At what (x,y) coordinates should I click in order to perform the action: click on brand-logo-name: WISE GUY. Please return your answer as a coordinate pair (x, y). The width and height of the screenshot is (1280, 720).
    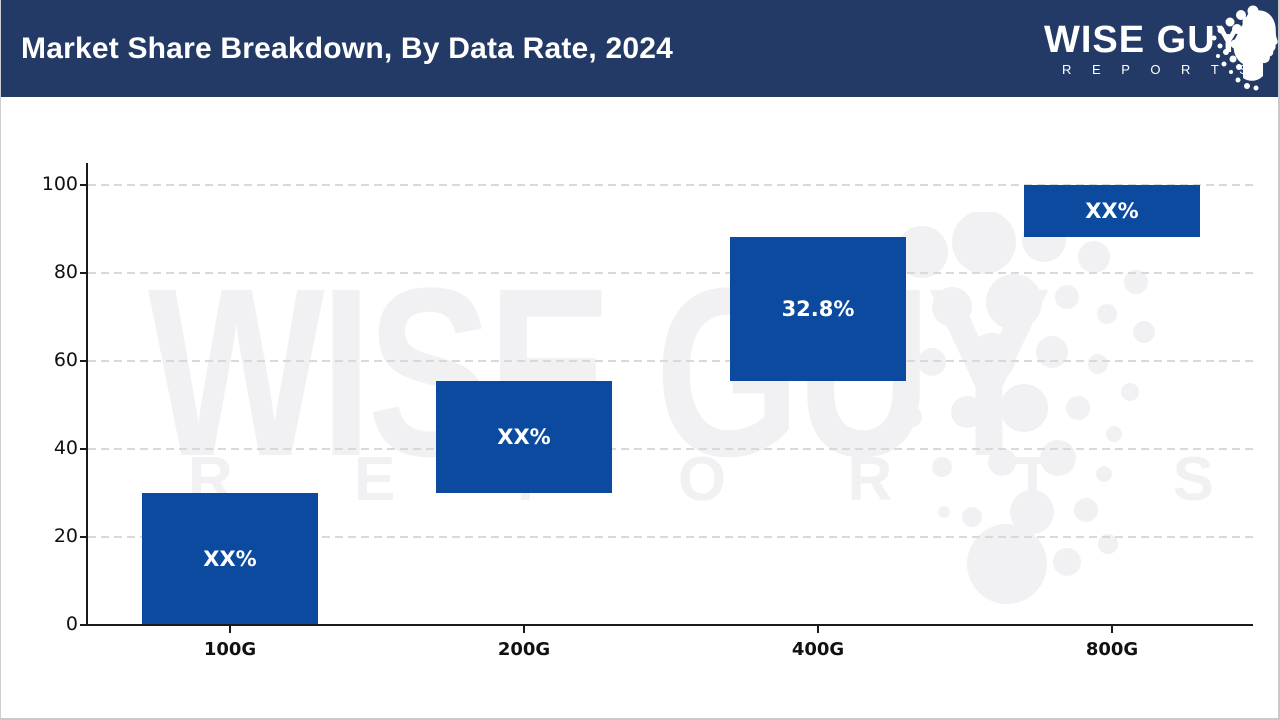
    Looking at the image, I should click on (1143, 40).